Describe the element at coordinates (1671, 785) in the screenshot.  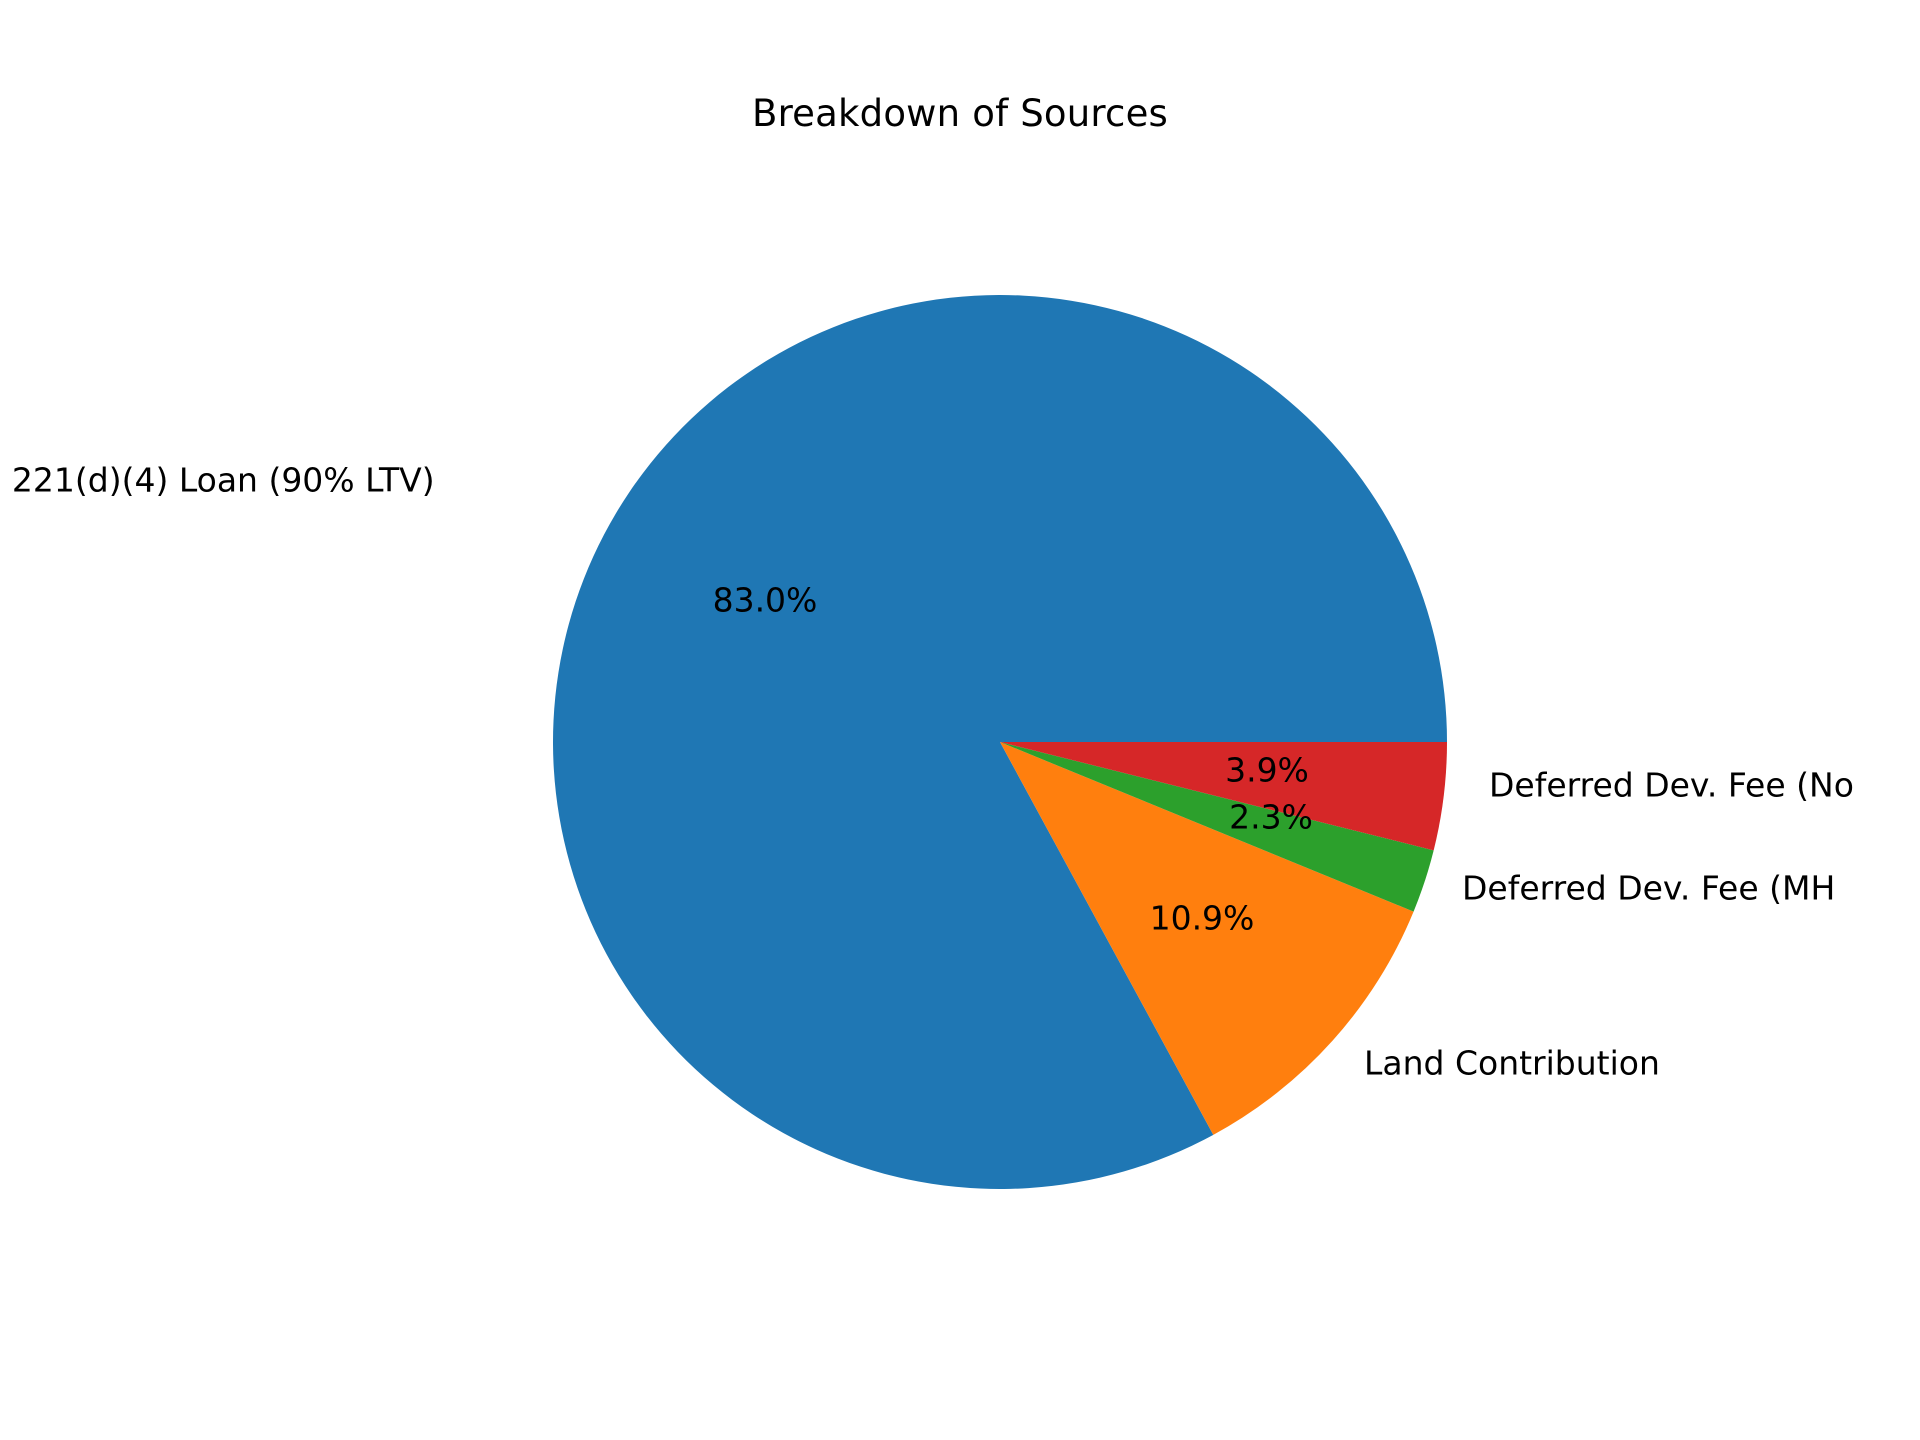
I see `slice-label-deferred-nonmh: Deferred Dev. Fee (No` at that location.